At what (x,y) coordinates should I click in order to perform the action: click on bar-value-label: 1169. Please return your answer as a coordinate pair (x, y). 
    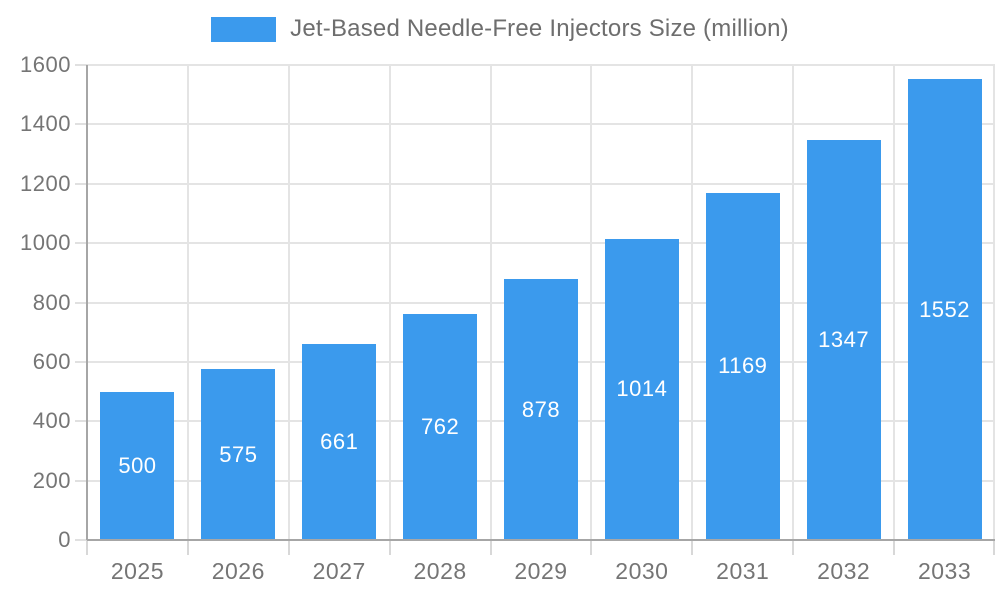
    Looking at the image, I should click on (743, 366).